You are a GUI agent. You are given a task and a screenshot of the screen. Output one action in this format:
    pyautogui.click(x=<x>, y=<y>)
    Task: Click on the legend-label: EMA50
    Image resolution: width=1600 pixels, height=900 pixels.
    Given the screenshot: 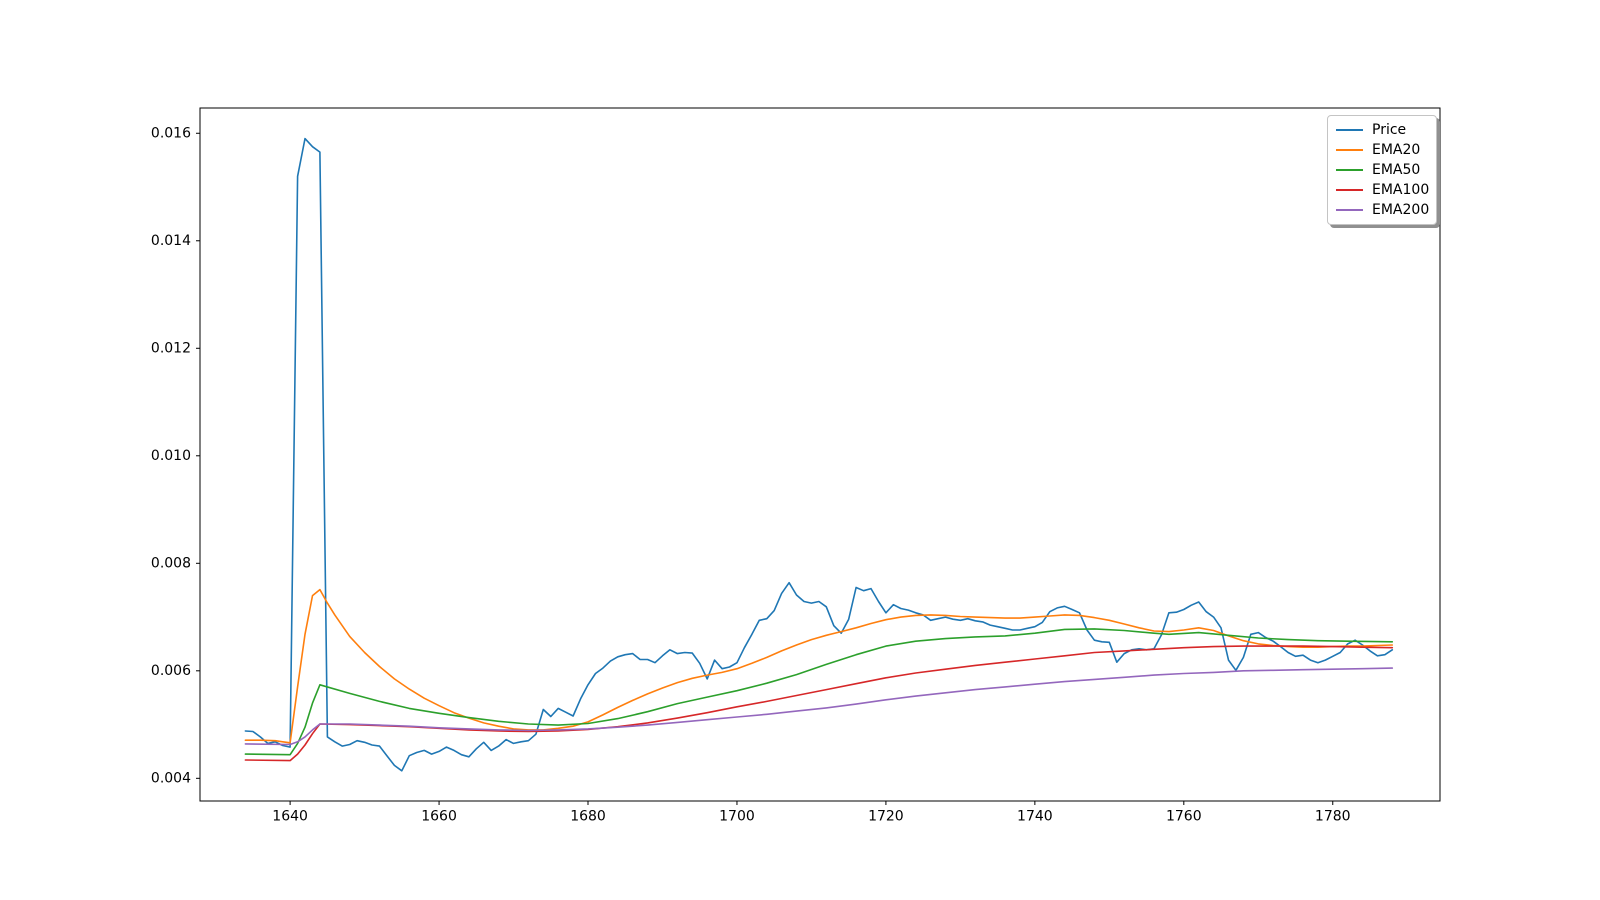 What is the action you would take?
    pyautogui.click(x=1396, y=170)
    